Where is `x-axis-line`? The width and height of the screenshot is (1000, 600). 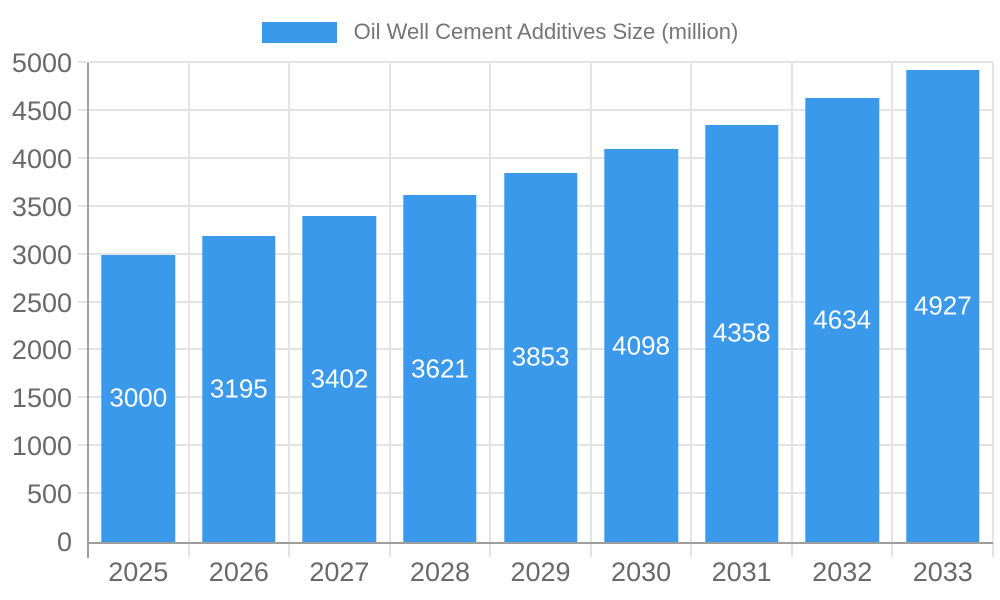
x-axis-line is located at coordinates (540, 543).